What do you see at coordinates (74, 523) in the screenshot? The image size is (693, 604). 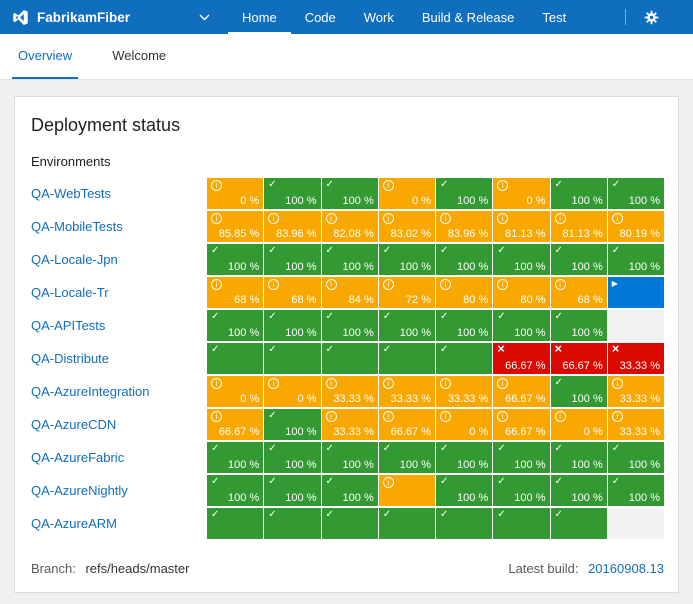 I see `environment-link: QA-AzureARM` at bounding box center [74, 523].